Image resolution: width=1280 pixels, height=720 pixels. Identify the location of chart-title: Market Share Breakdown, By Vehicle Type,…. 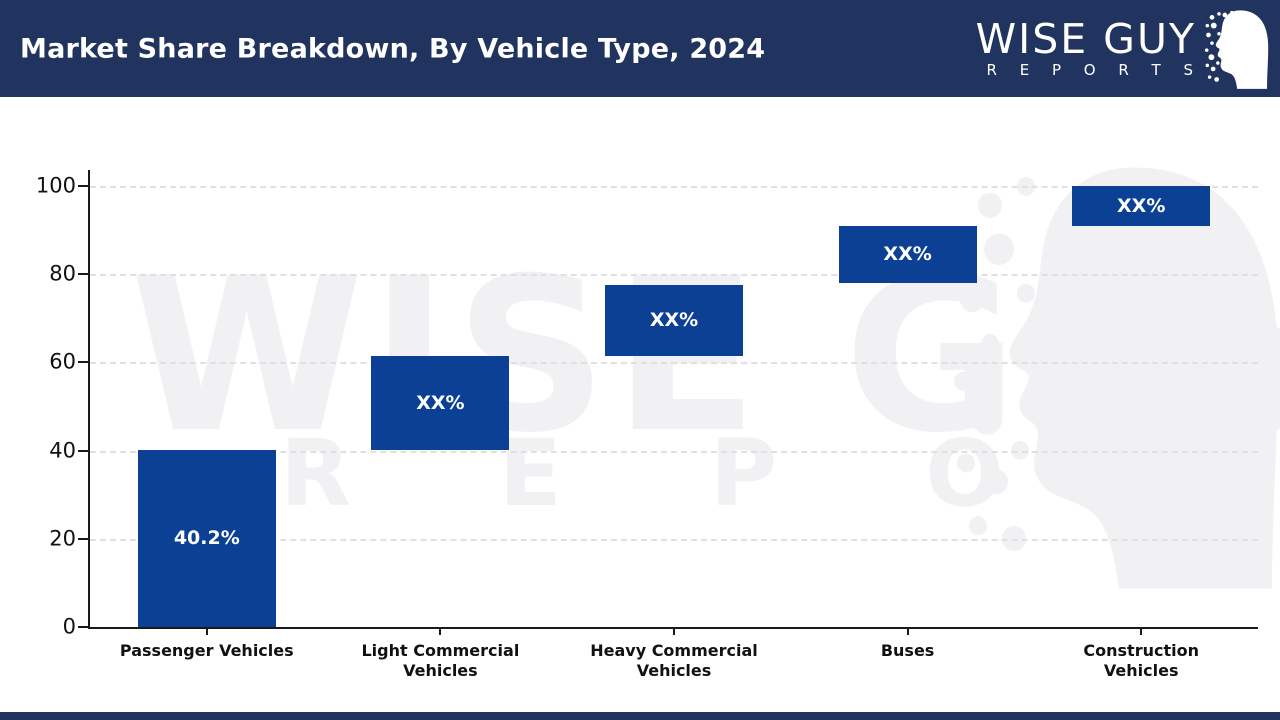
(393, 48).